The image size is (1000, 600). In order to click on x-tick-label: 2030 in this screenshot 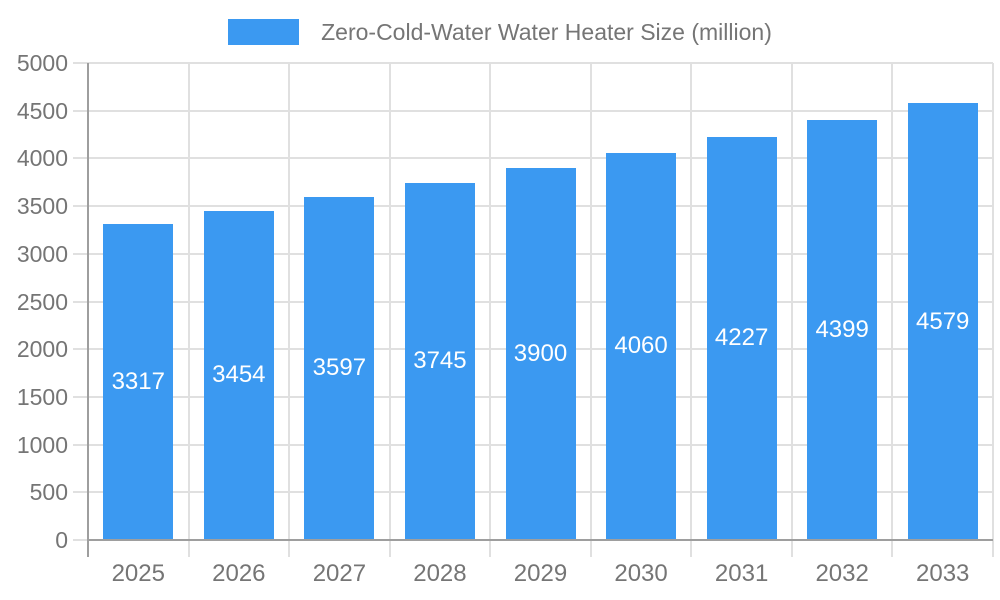, I will do `click(641, 573)`.